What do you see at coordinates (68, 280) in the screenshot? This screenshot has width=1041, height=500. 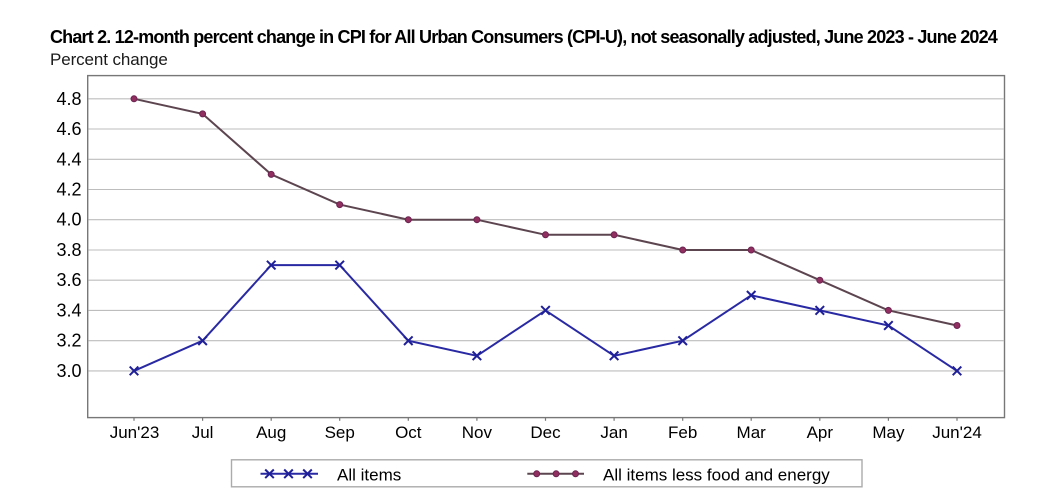 I see `svg-text: 3.6` at bounding box center [68, 280].